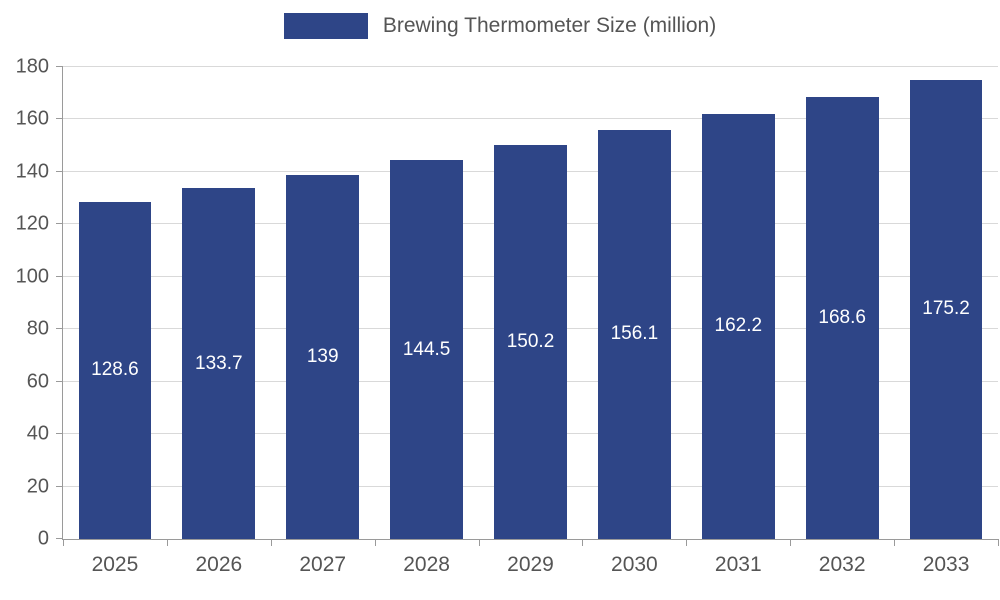  I want to click on bar-2028: 144.5, so click(426, 349).